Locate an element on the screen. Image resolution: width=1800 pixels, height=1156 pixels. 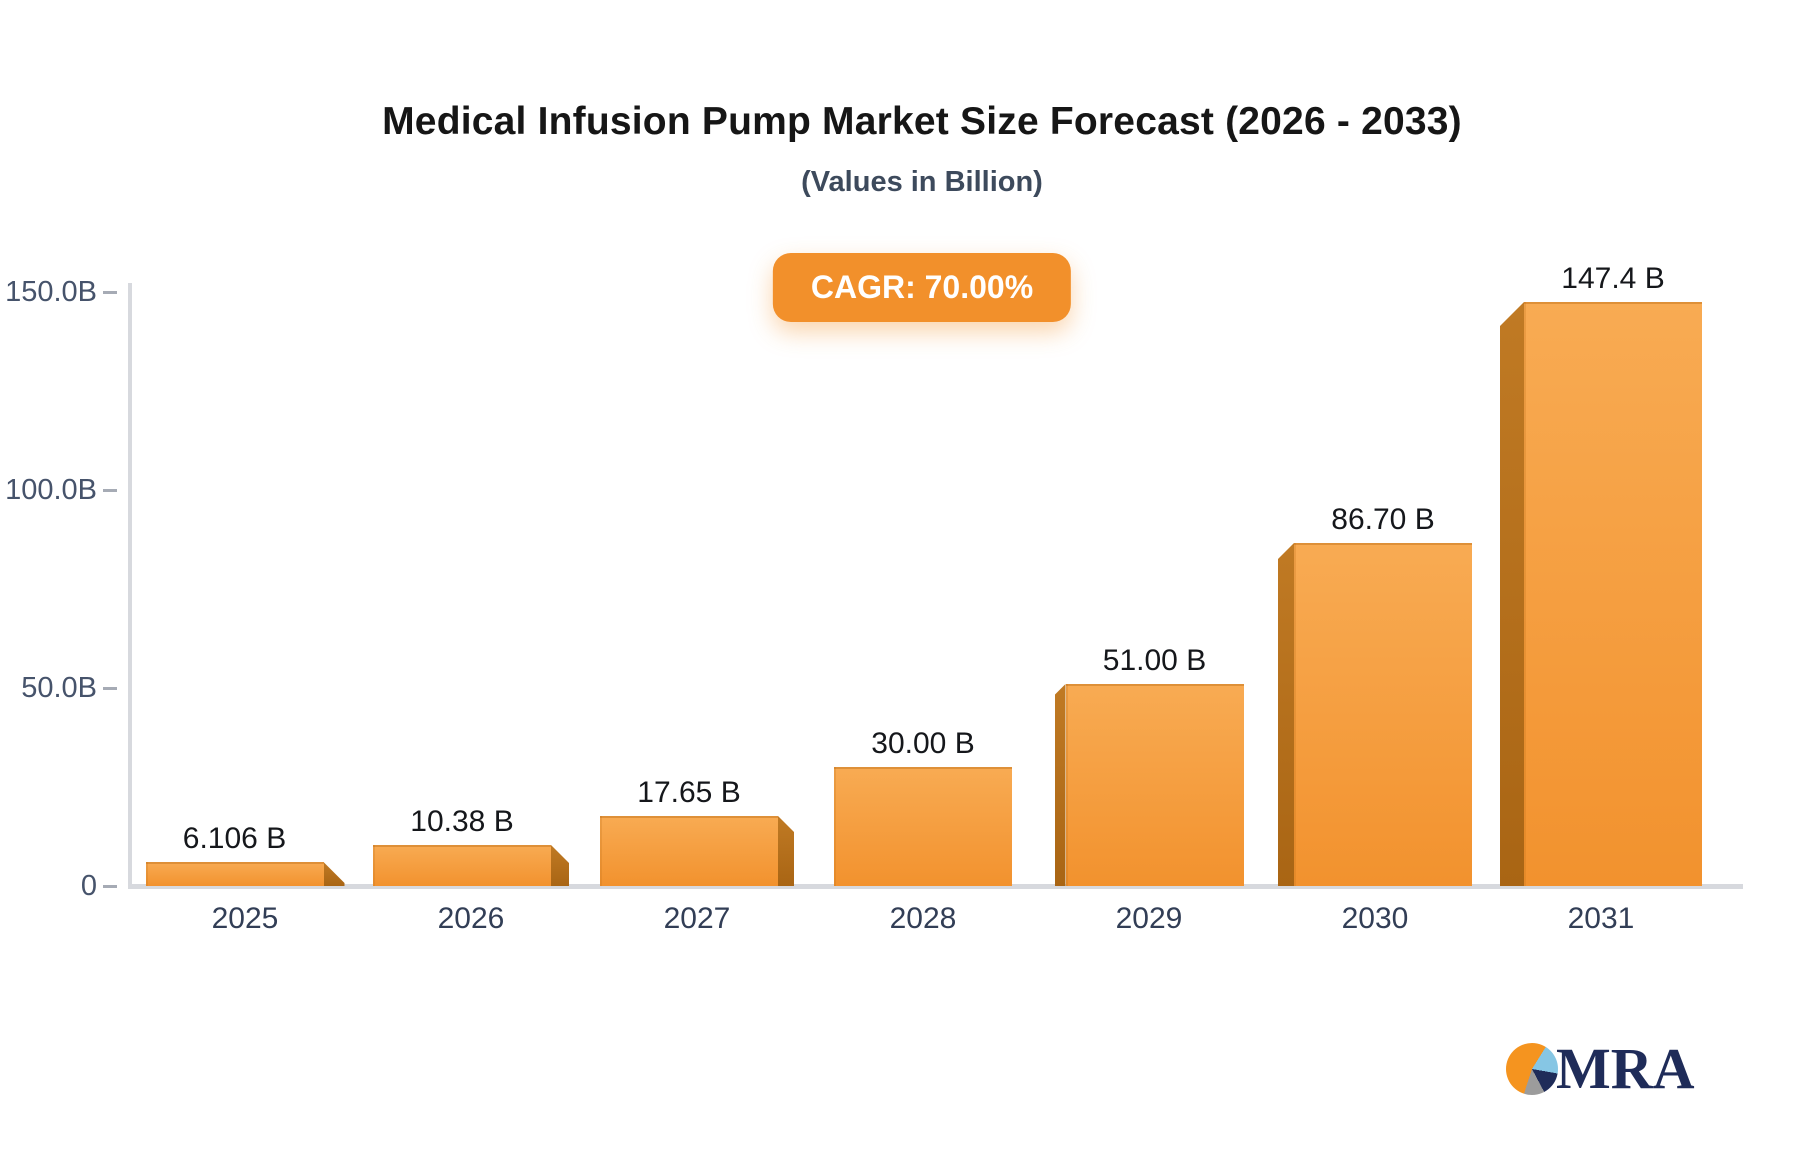
mra-logo: MRA is located at coordinates (1609, 1069).